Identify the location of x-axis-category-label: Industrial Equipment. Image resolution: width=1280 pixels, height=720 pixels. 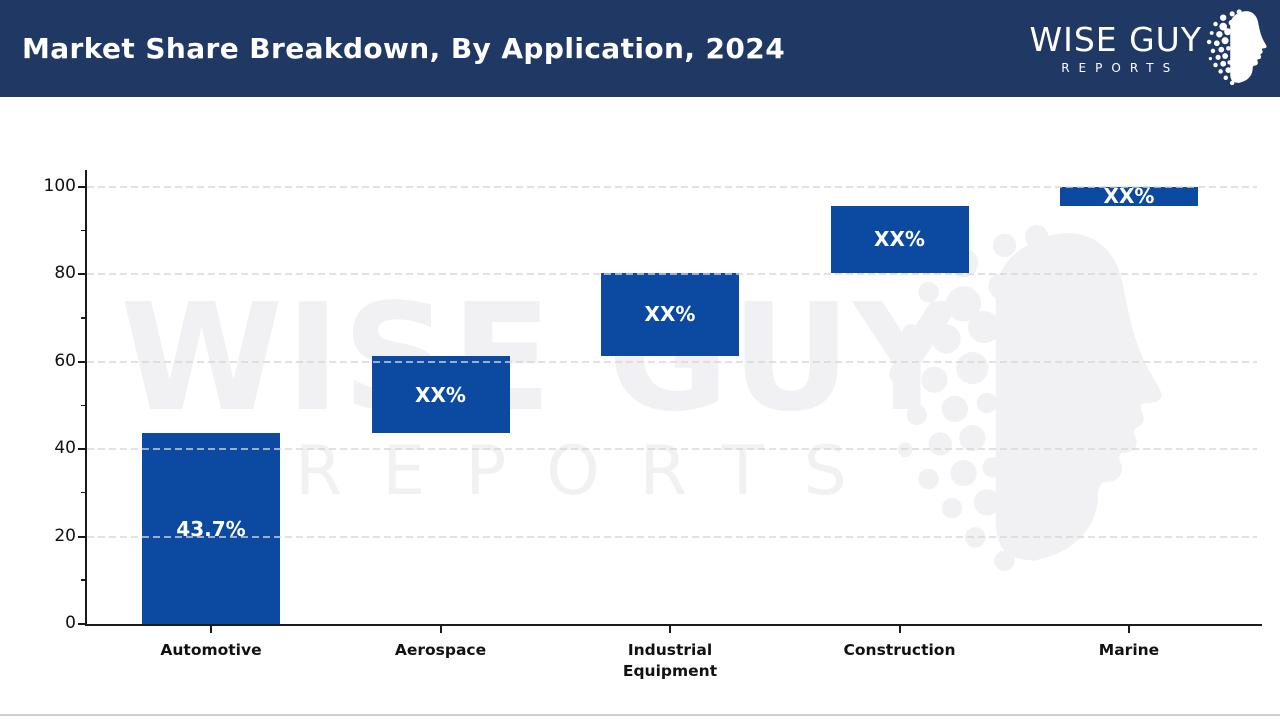
(670, 660).